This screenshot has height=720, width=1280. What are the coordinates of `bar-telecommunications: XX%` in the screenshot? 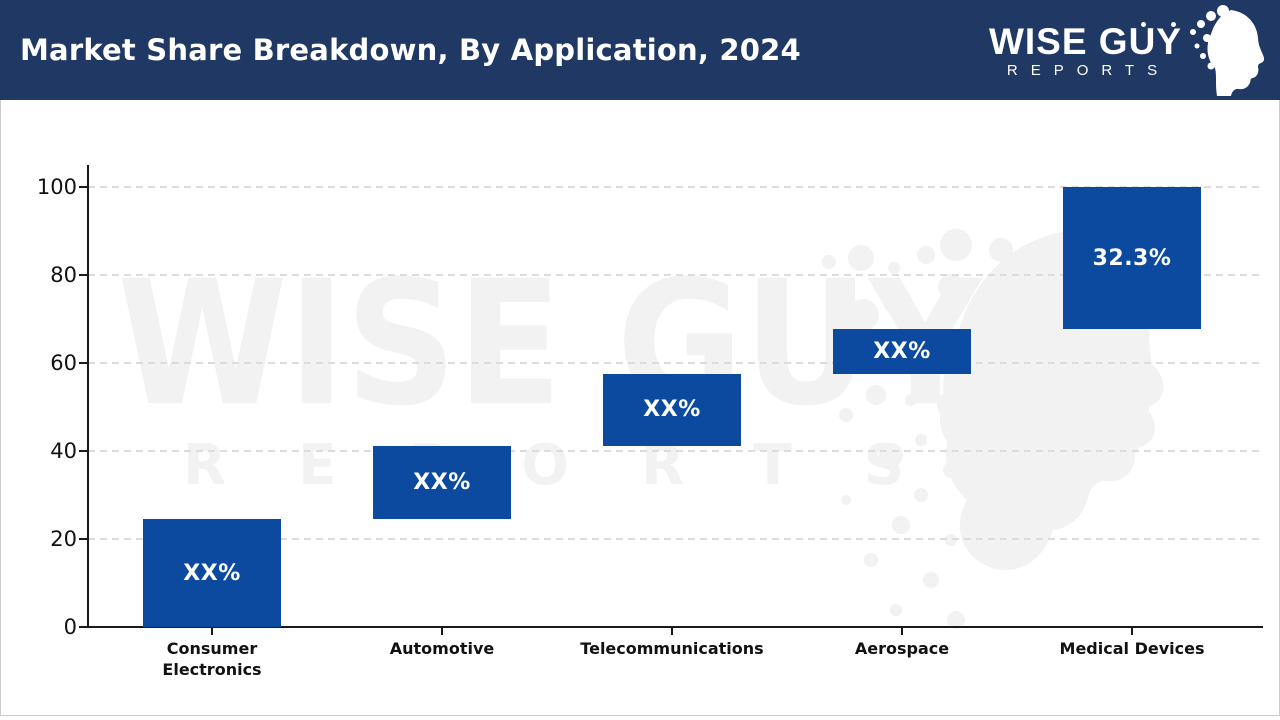 It's located at (672, 410).